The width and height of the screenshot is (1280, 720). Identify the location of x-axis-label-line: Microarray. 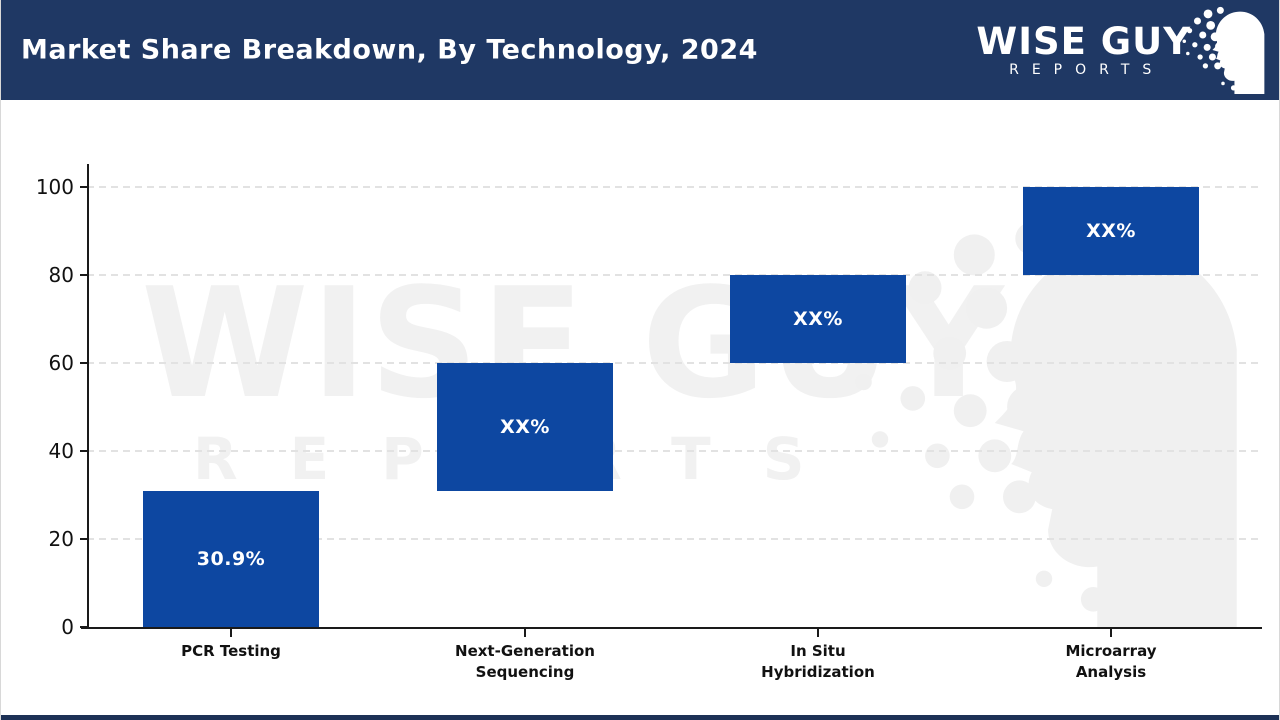
(1111, 651).